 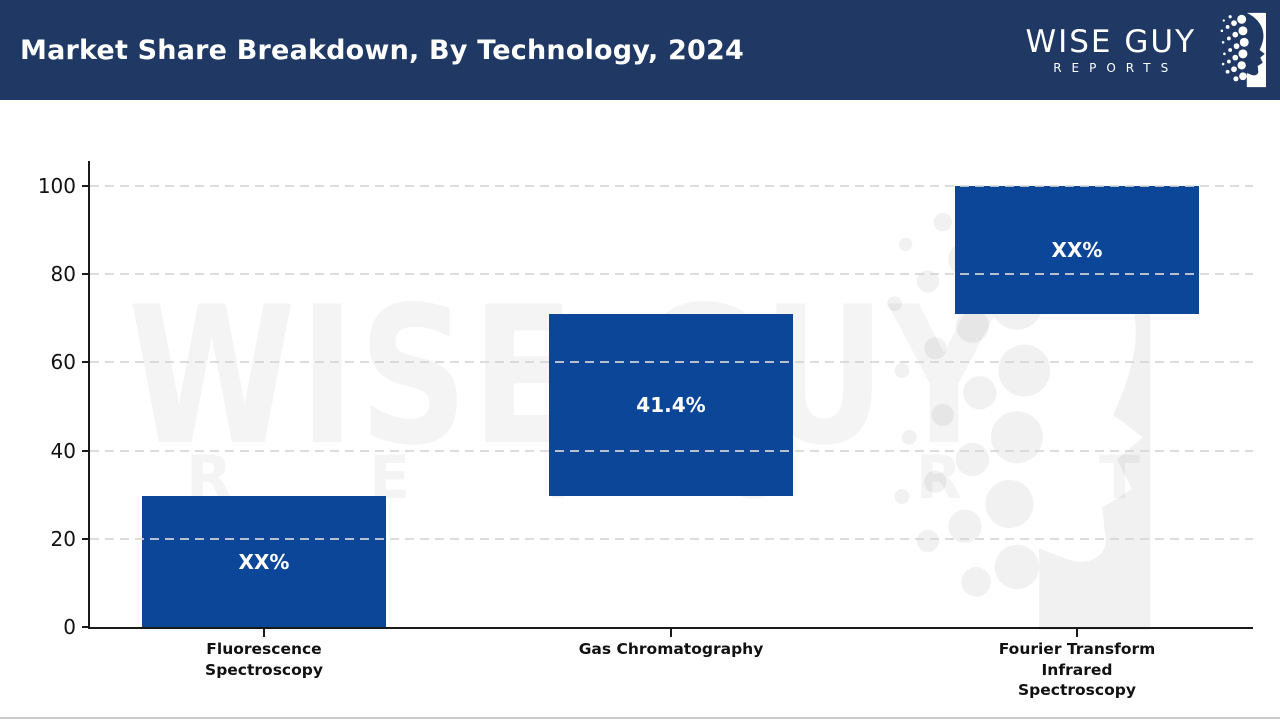 I want to click on logo-brand-text: WISE GUY, so click(x=1110, y=41).